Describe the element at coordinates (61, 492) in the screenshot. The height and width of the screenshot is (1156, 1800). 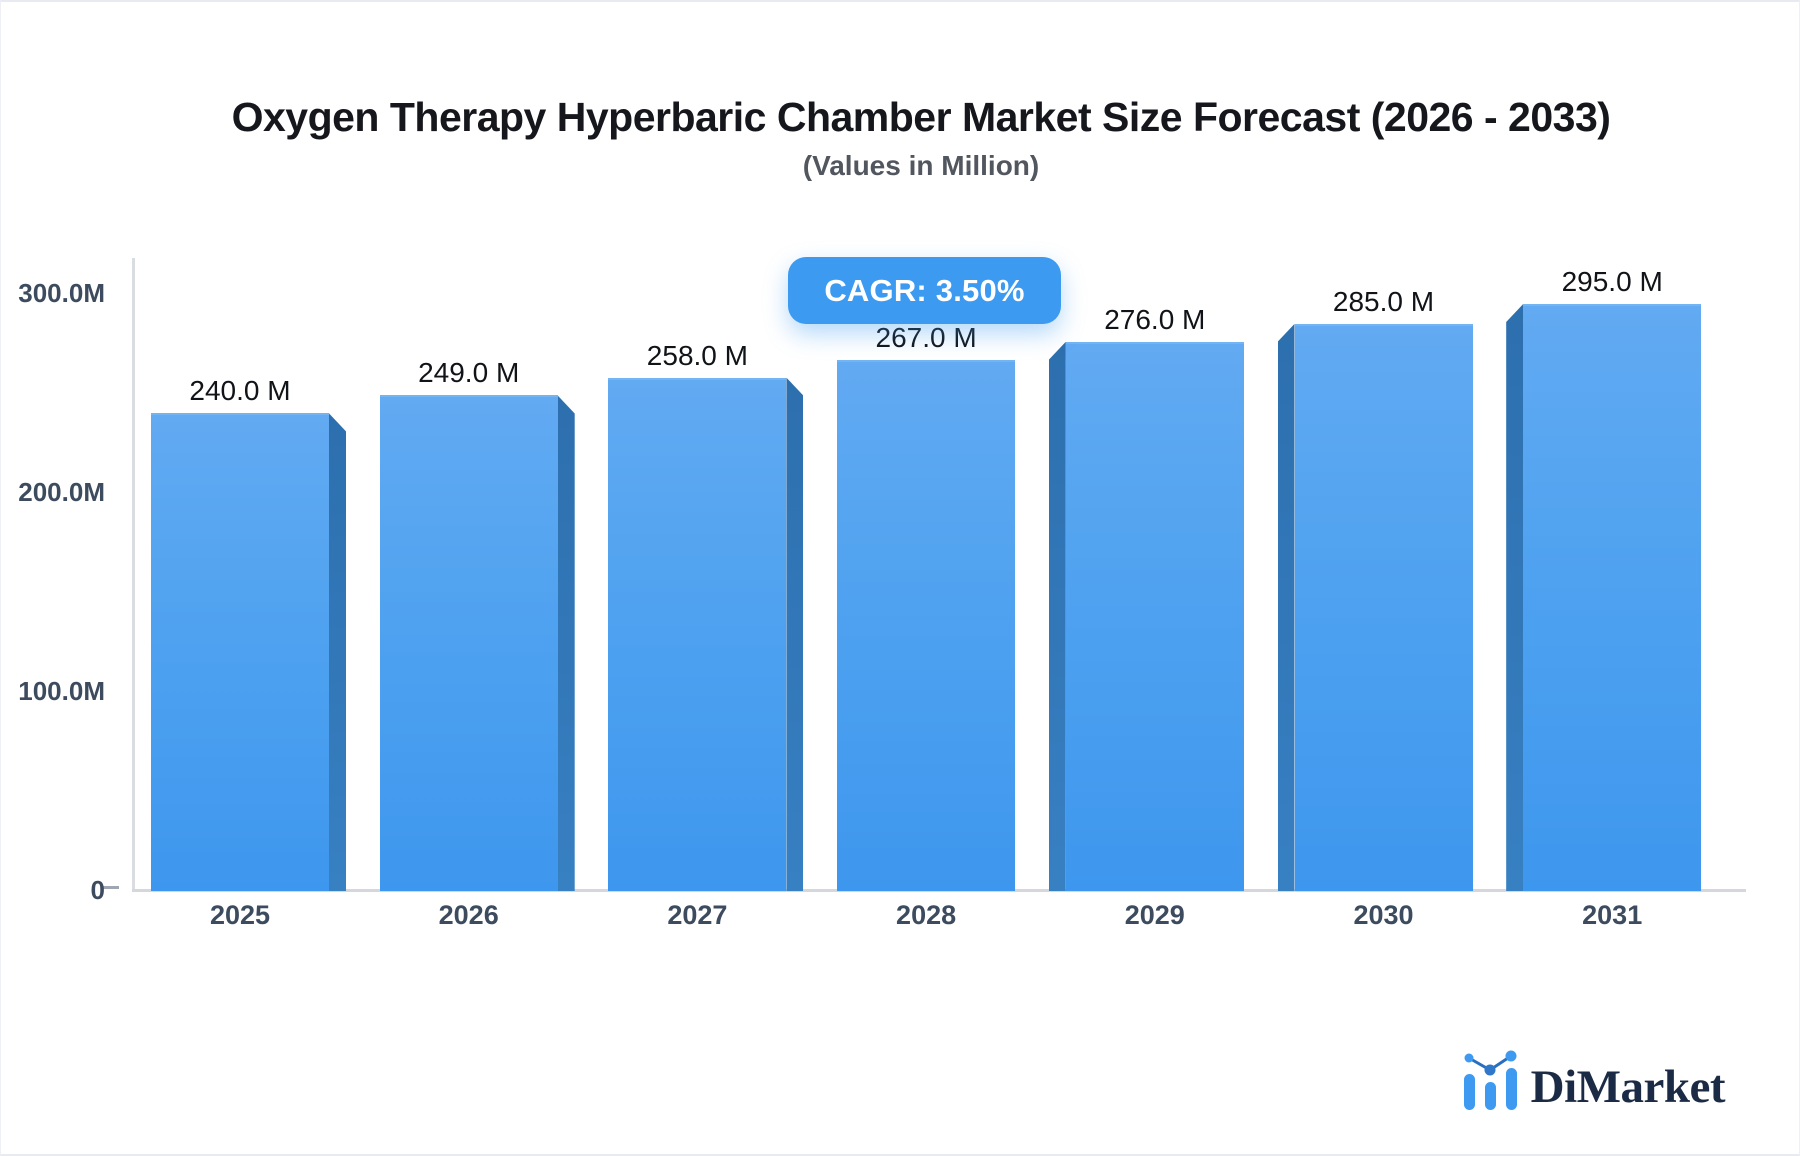
I see `y-axis-label-200.0M: 200.0M` at that location.